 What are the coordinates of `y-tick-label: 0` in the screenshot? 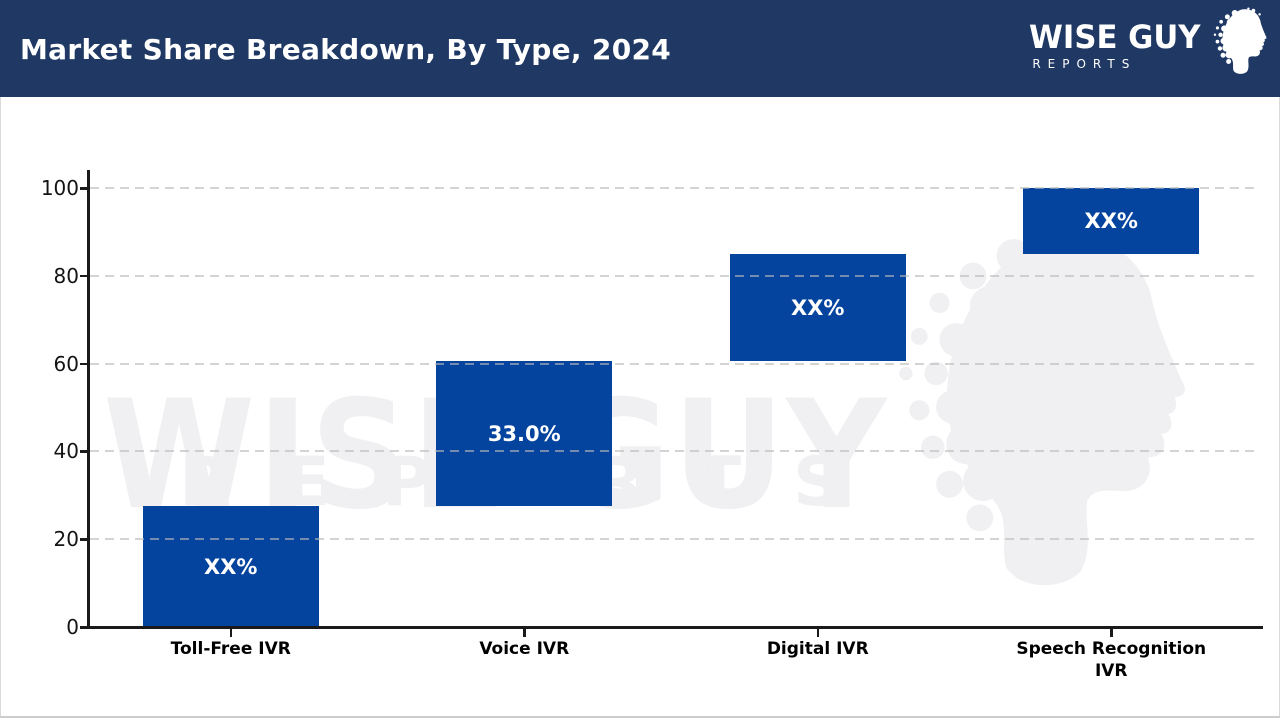 It's located at (72, 627).